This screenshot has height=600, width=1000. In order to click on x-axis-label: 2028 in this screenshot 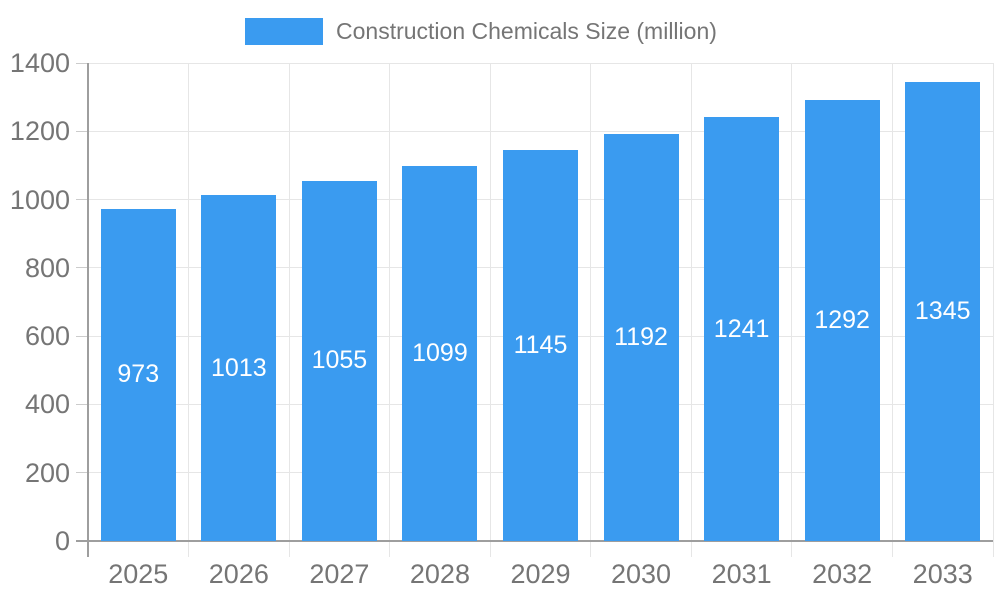, I will do `click(439, 574)`.